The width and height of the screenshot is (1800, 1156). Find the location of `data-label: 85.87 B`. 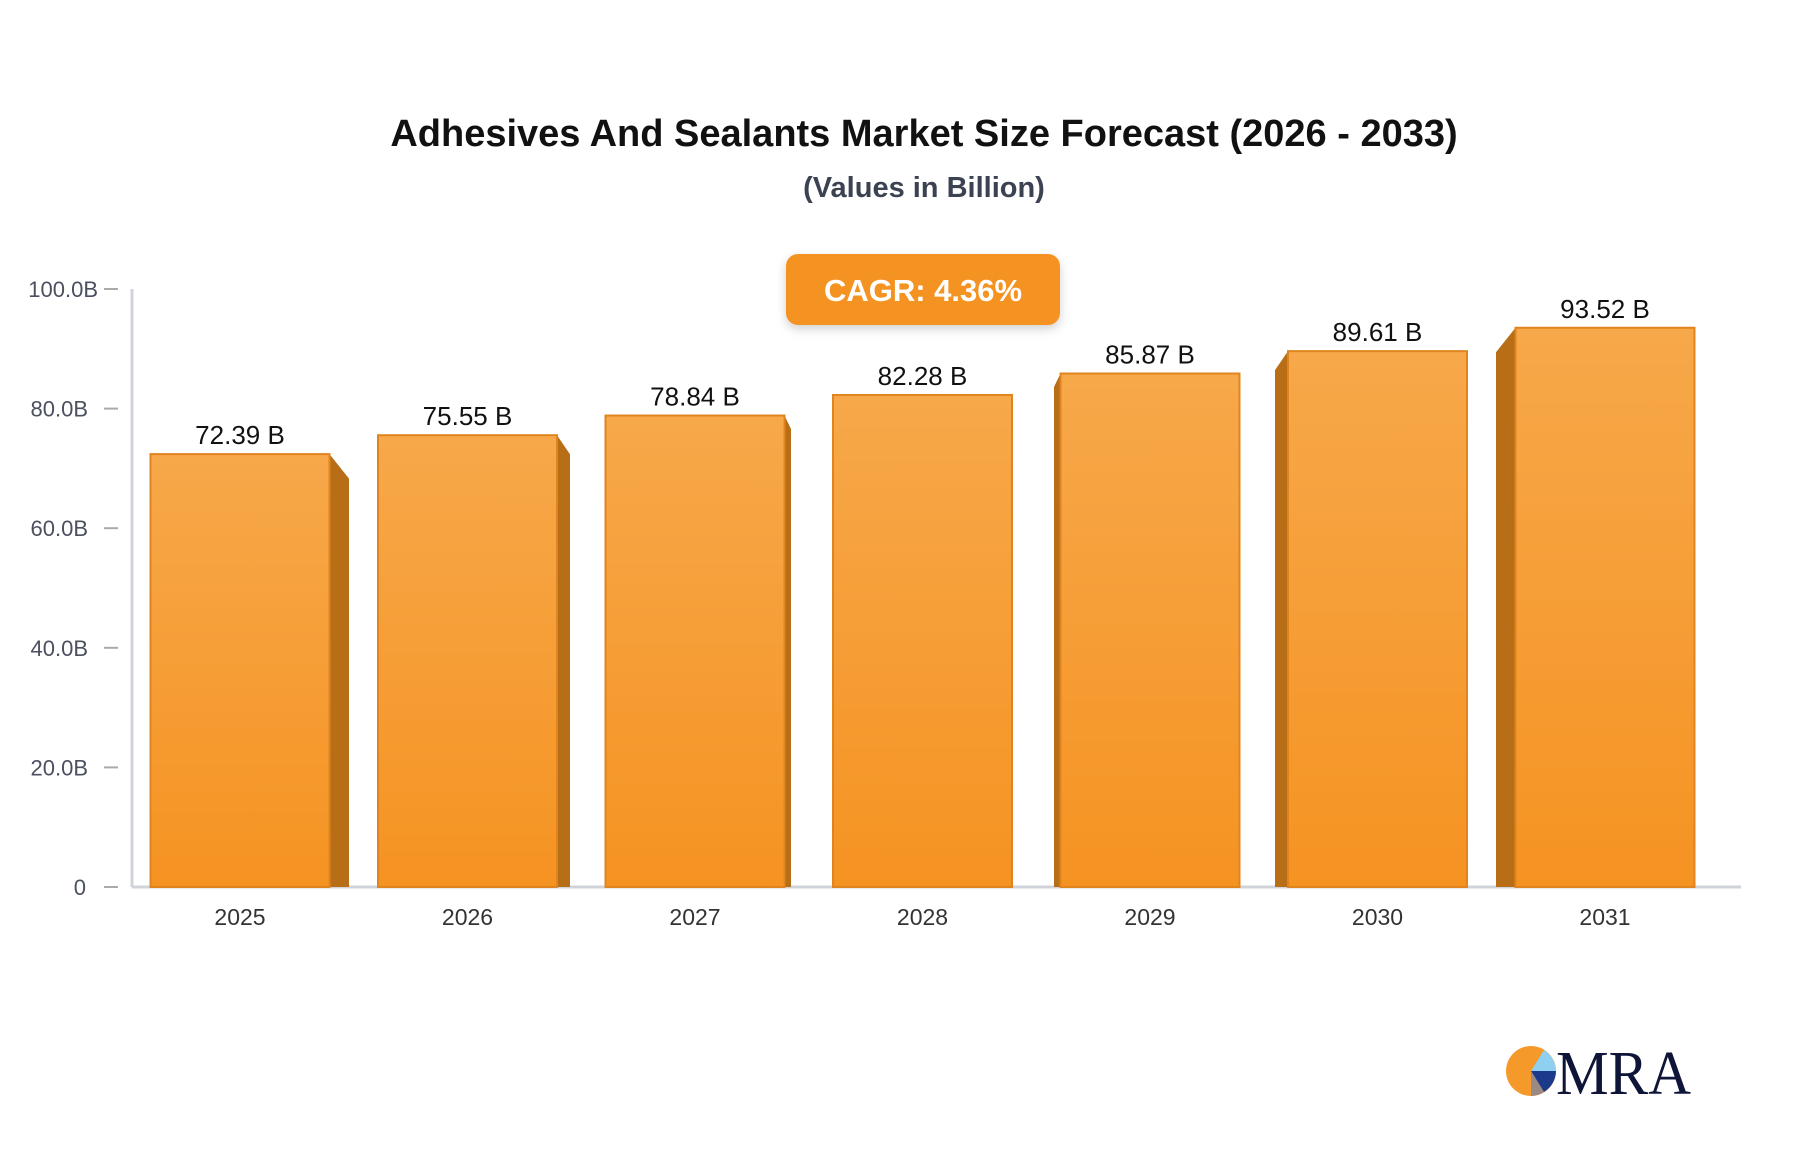

data-label: 85.87 B is located at coordinates (1150, 354).